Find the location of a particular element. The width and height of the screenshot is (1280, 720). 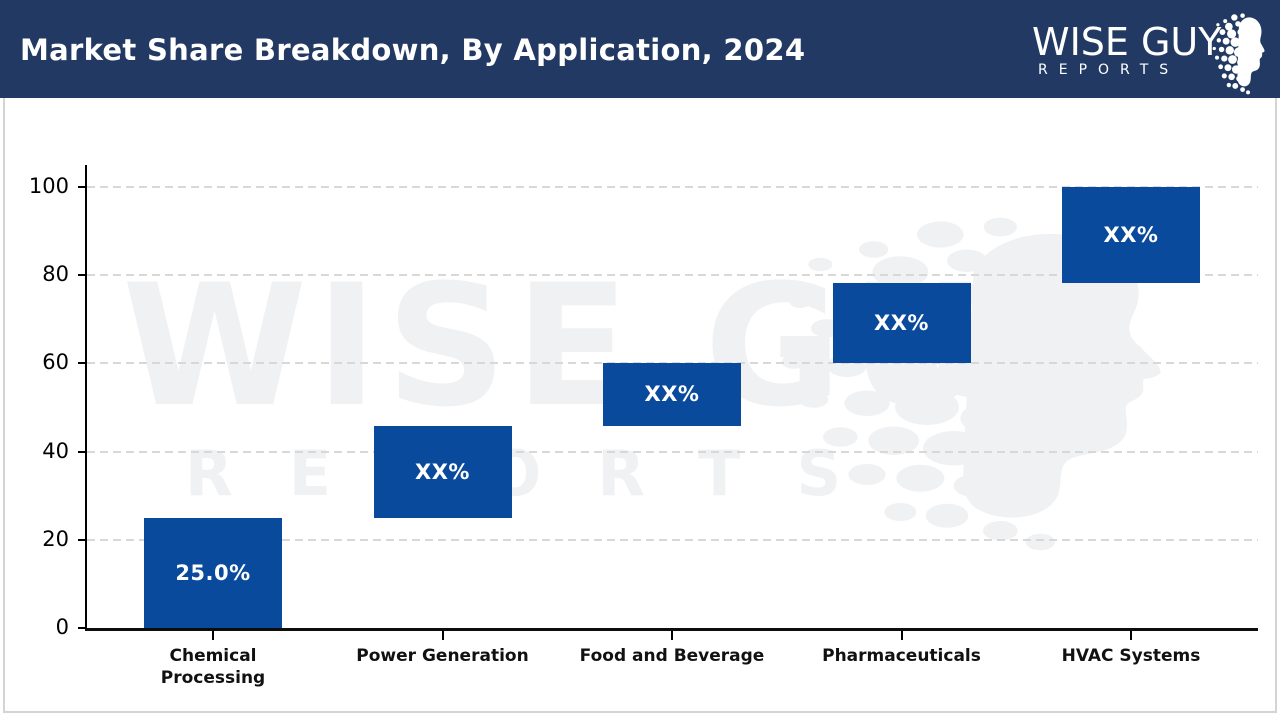

y-tick-label: 40 is located at coordinates (55, 450).